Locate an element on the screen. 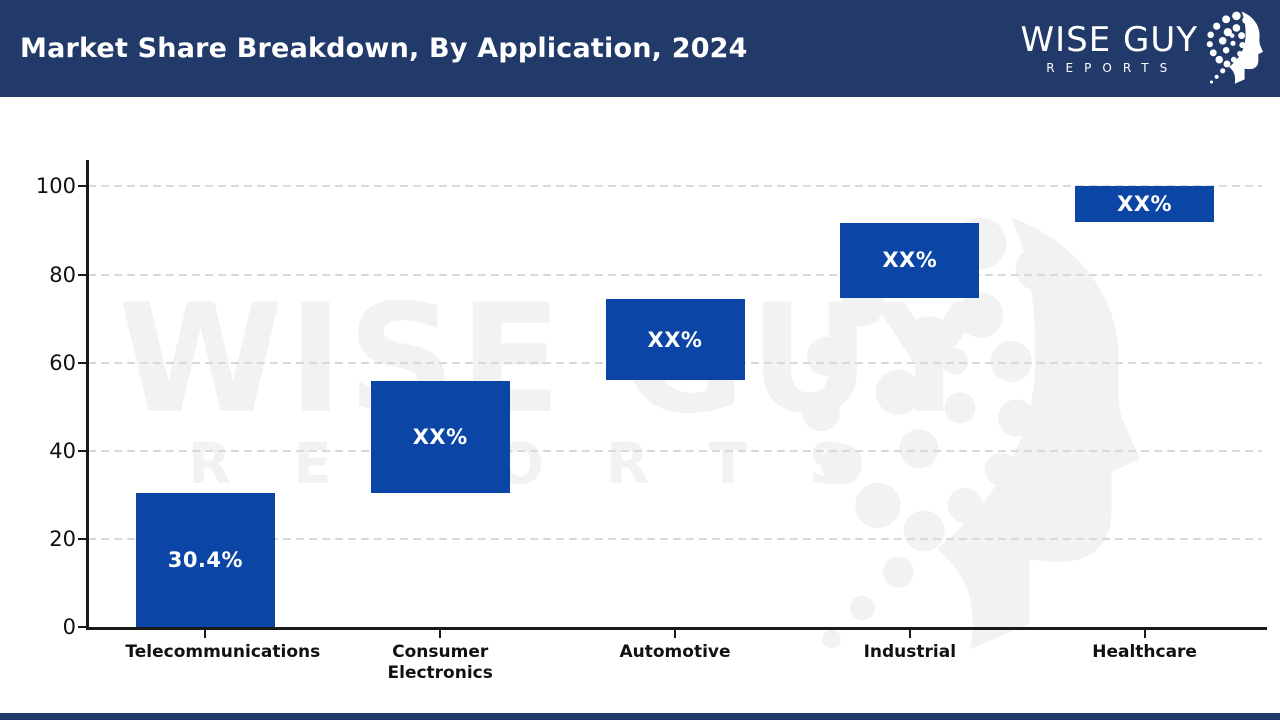 This screenshot has width=1280, height=720. y-tick-label: 80 is located at coordinates (62, 274).